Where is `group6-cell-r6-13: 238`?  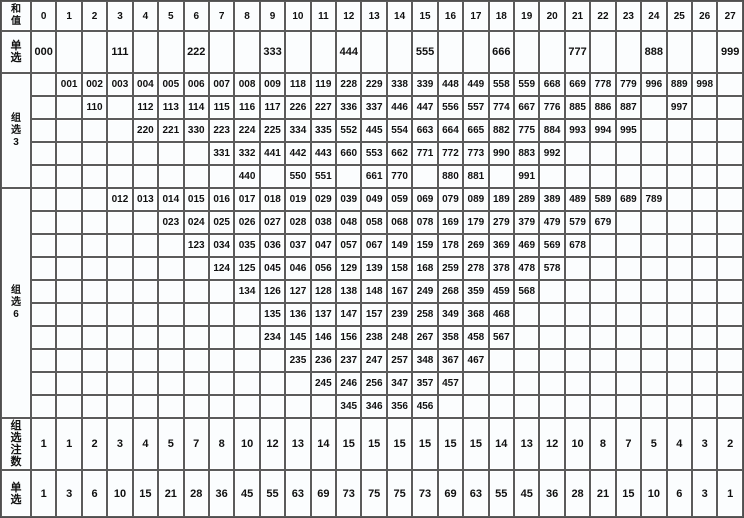 group6-cell-r6-13: 238 is located at coordinates (374, 337).